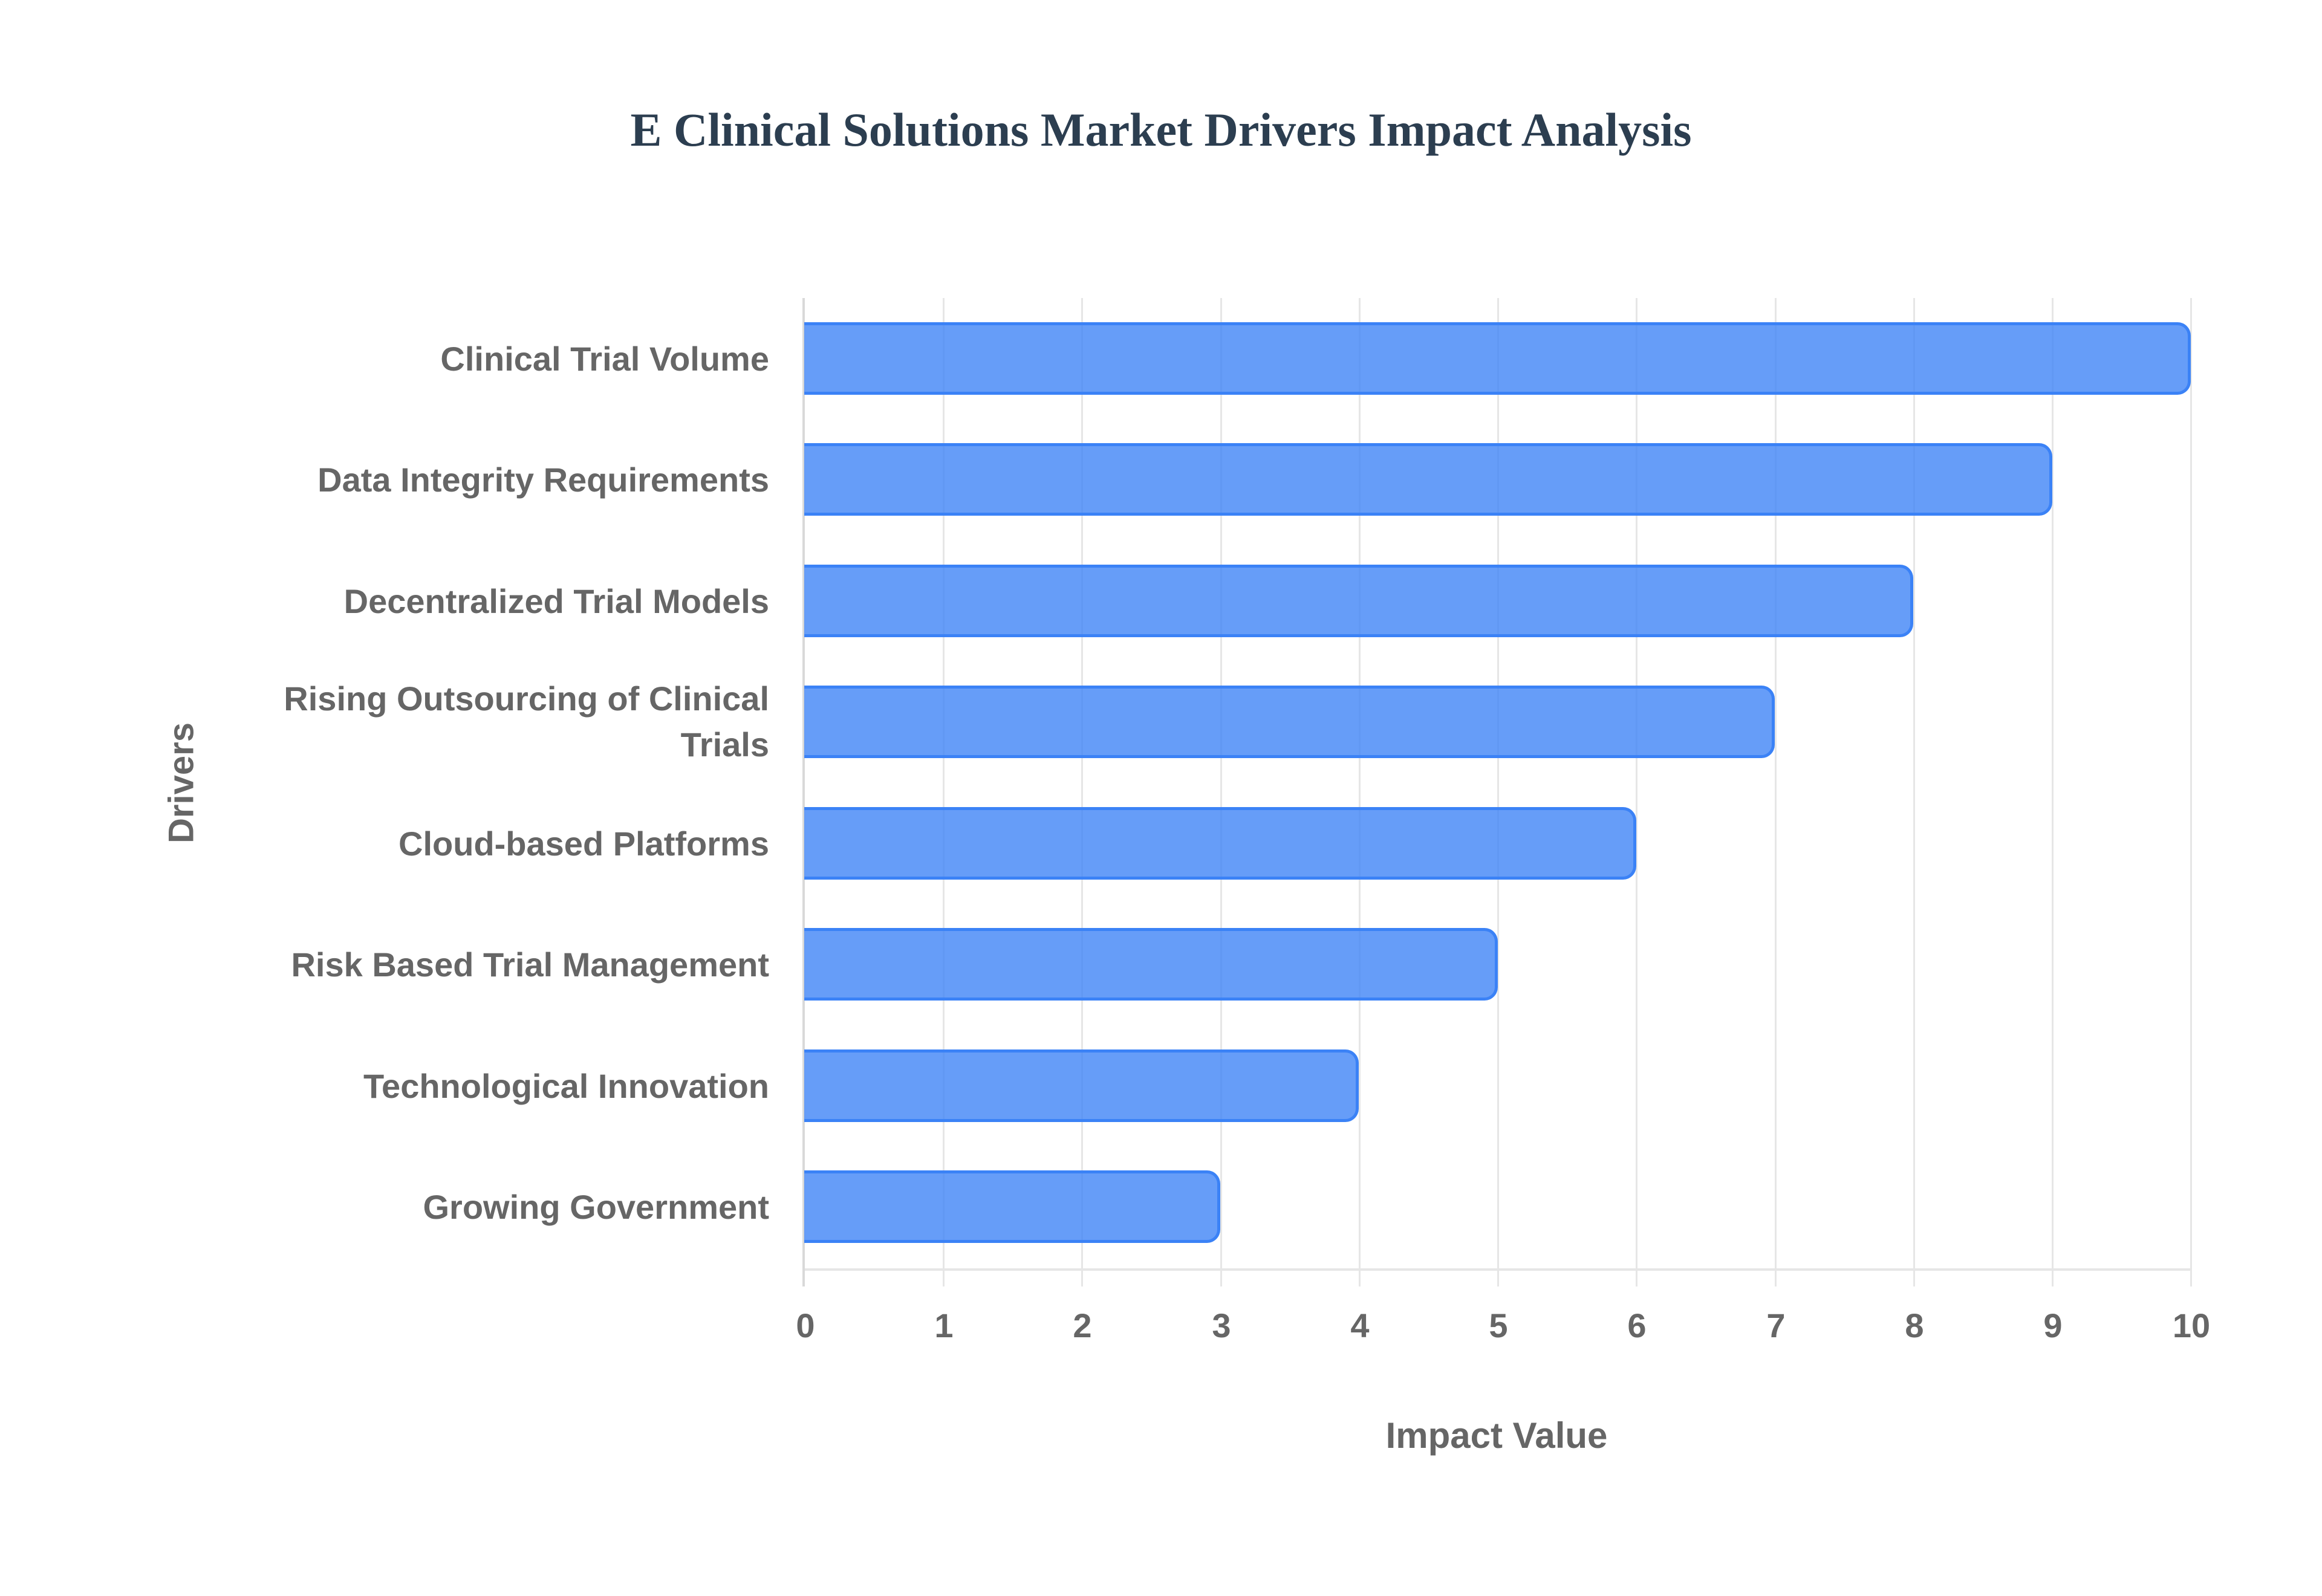  What do you see at coordinates (1082, 1325) in the screenshot?
I see `x-tick-label: 2` at bounding box center [1082, 1325].